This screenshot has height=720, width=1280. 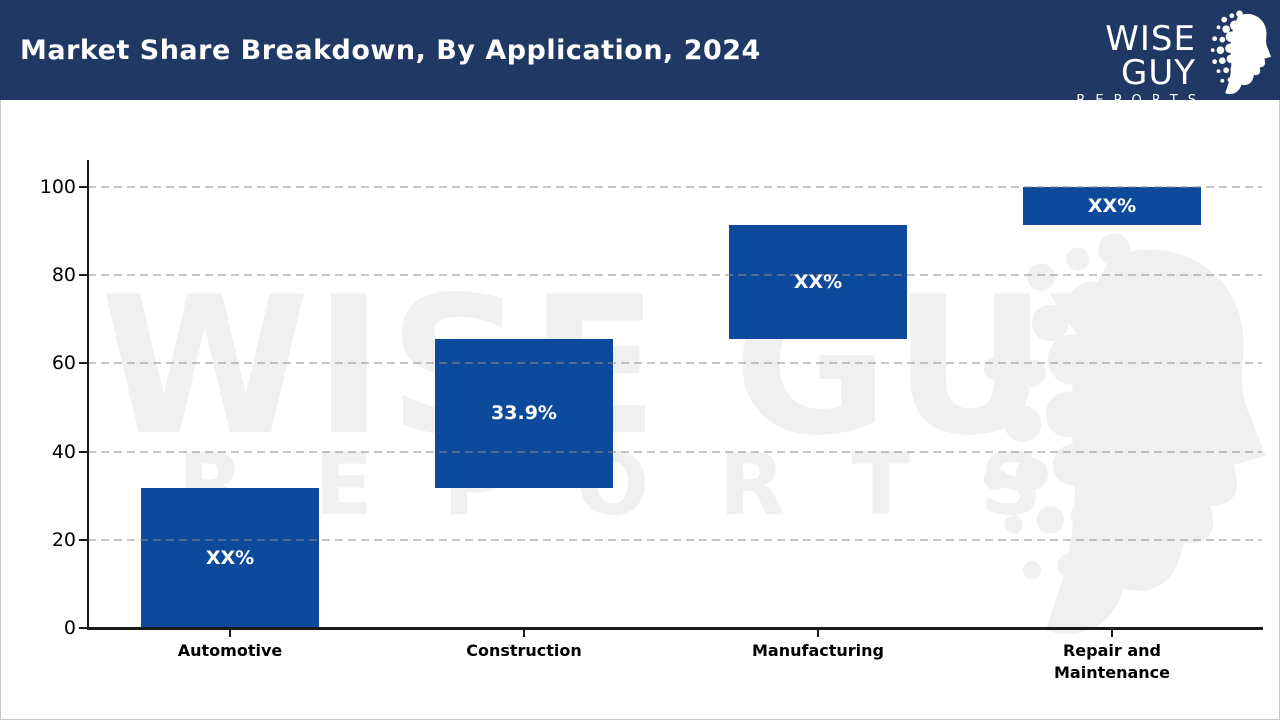 What do you see at coordinates (69, 628) in the screenshot?
I see `y-tick-label: 0` at bounding box center [69, 628].